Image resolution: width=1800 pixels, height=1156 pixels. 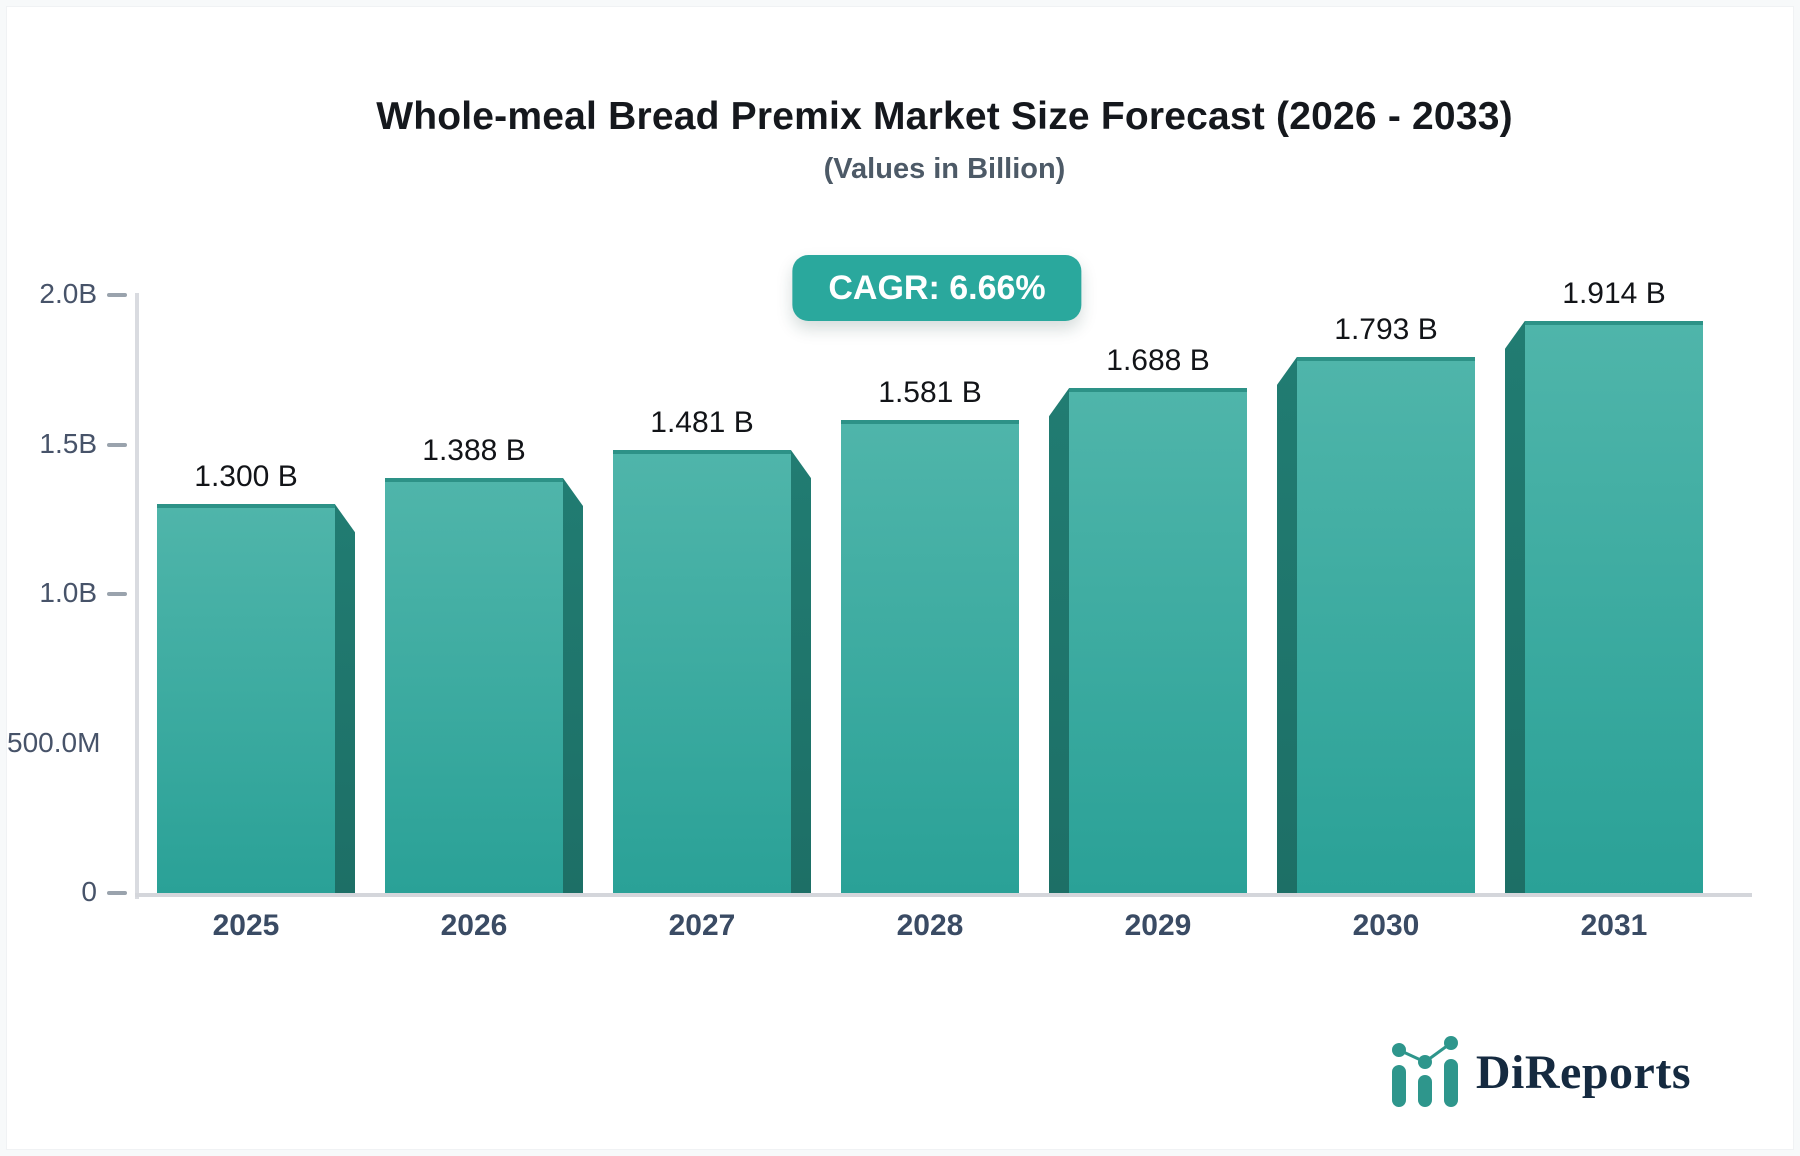 I want to click on bar-2031, so click(x=1614, y=606).